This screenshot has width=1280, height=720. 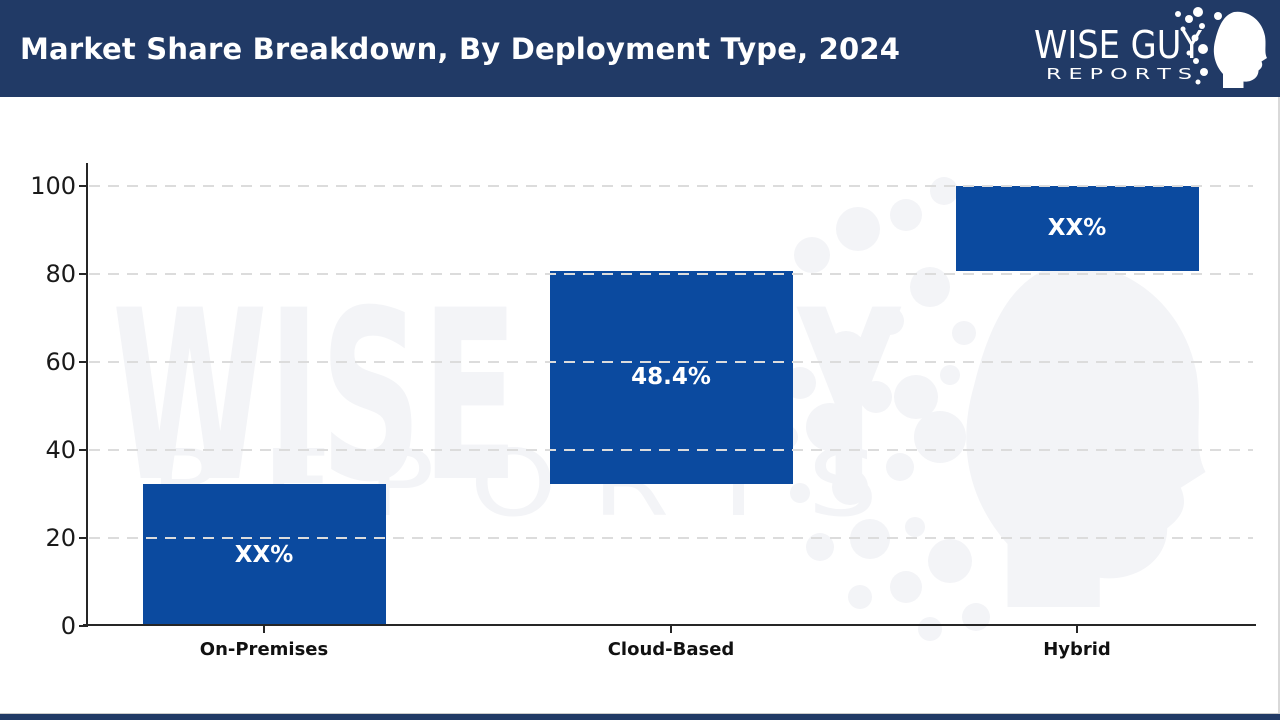 I want to click on bar-on-premises: XX%, so click(x=264, y=554).